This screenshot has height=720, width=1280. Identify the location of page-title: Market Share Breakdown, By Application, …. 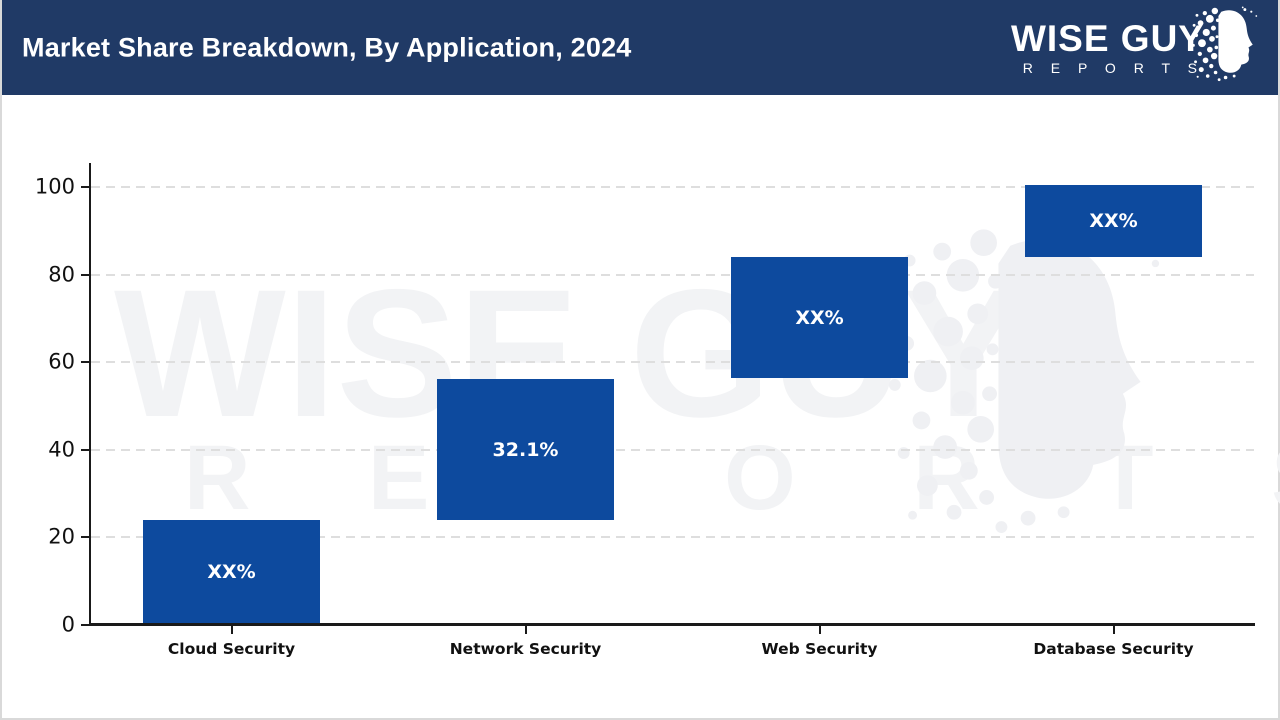
(327, 47).